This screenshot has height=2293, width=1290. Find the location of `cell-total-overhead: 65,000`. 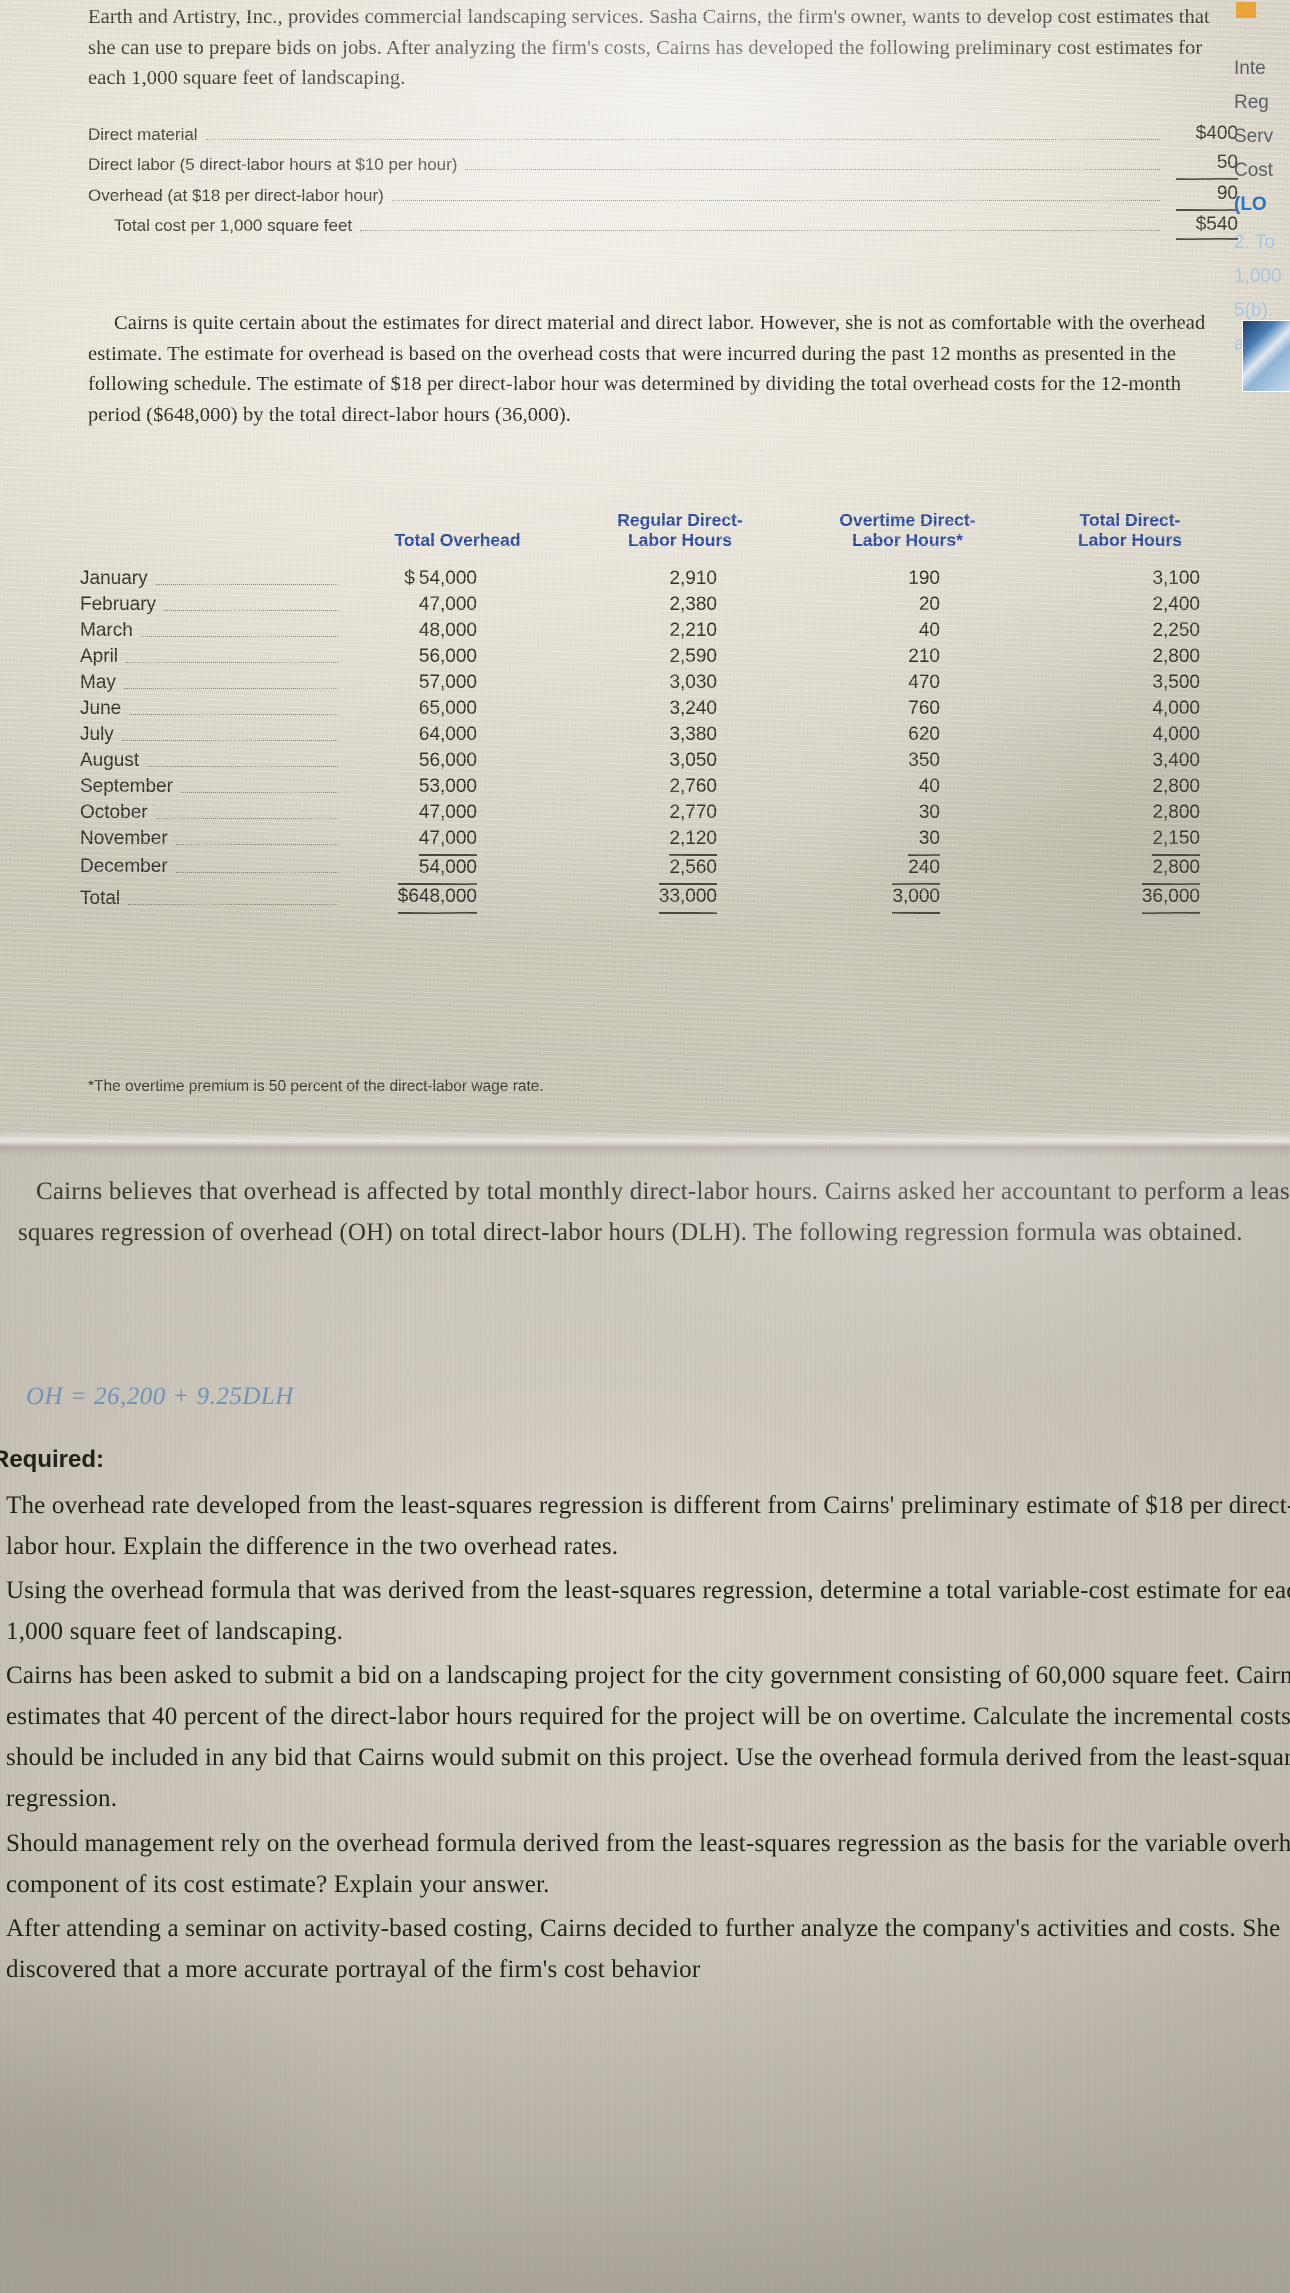

cell-total-overhead: 65,000 is located at coordinates (447, 708).